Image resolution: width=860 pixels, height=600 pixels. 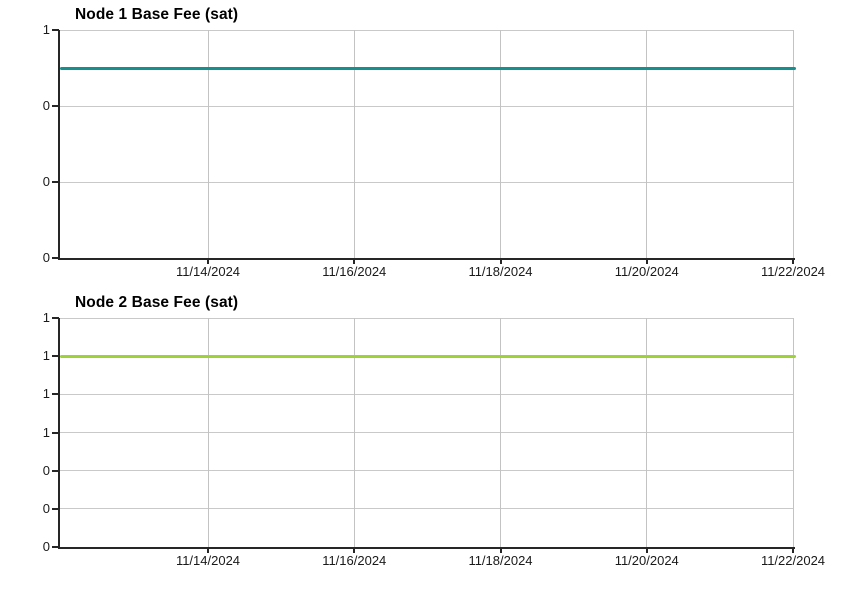 What do you see at coordinates (428, 68) in the screenshot?
I see `chart1-series-line` at bounding box center [428, 68].